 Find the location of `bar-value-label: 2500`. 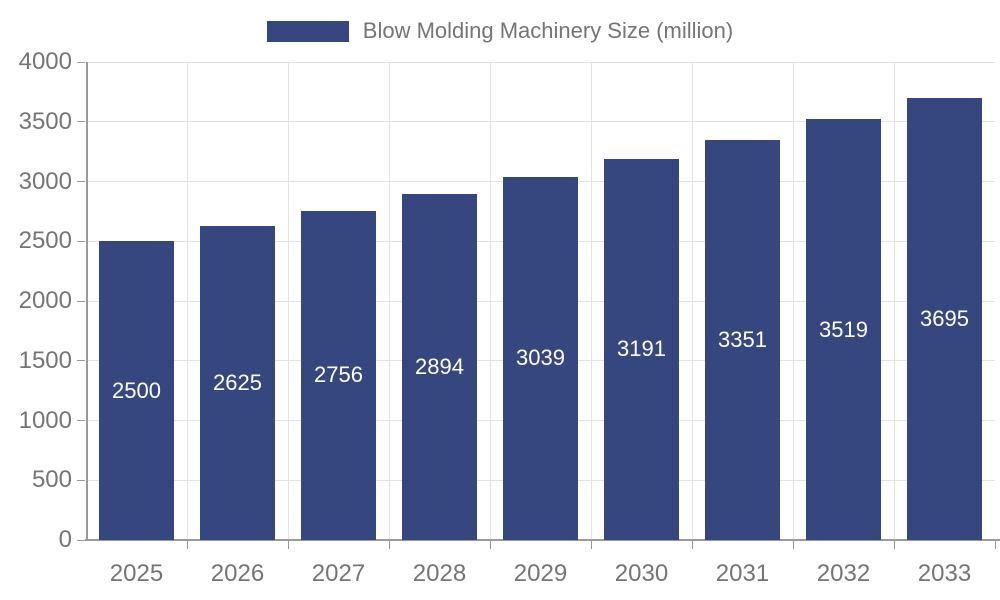

bar-value-label: 2500 is located at coordinates (136, 390).